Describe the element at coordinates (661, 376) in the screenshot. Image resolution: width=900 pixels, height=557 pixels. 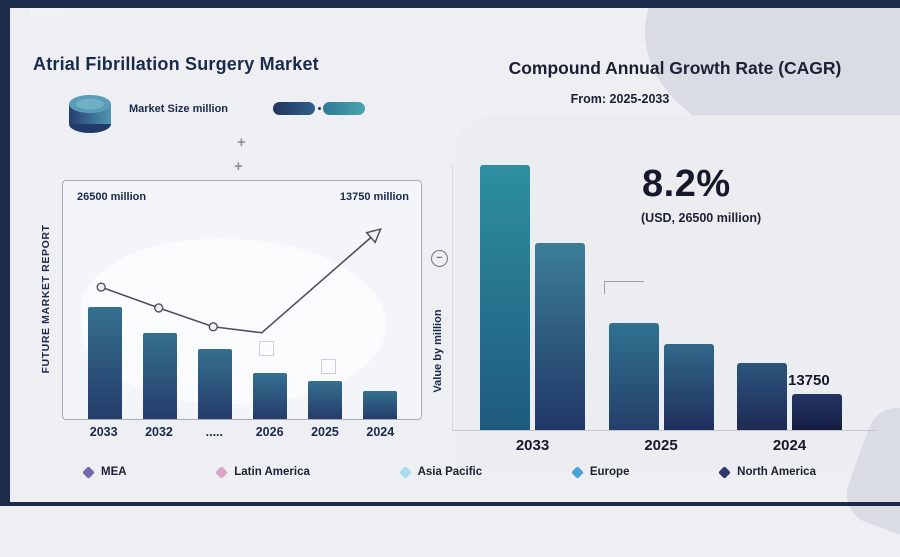
I see `cagr-bar-group-2025` at that location.